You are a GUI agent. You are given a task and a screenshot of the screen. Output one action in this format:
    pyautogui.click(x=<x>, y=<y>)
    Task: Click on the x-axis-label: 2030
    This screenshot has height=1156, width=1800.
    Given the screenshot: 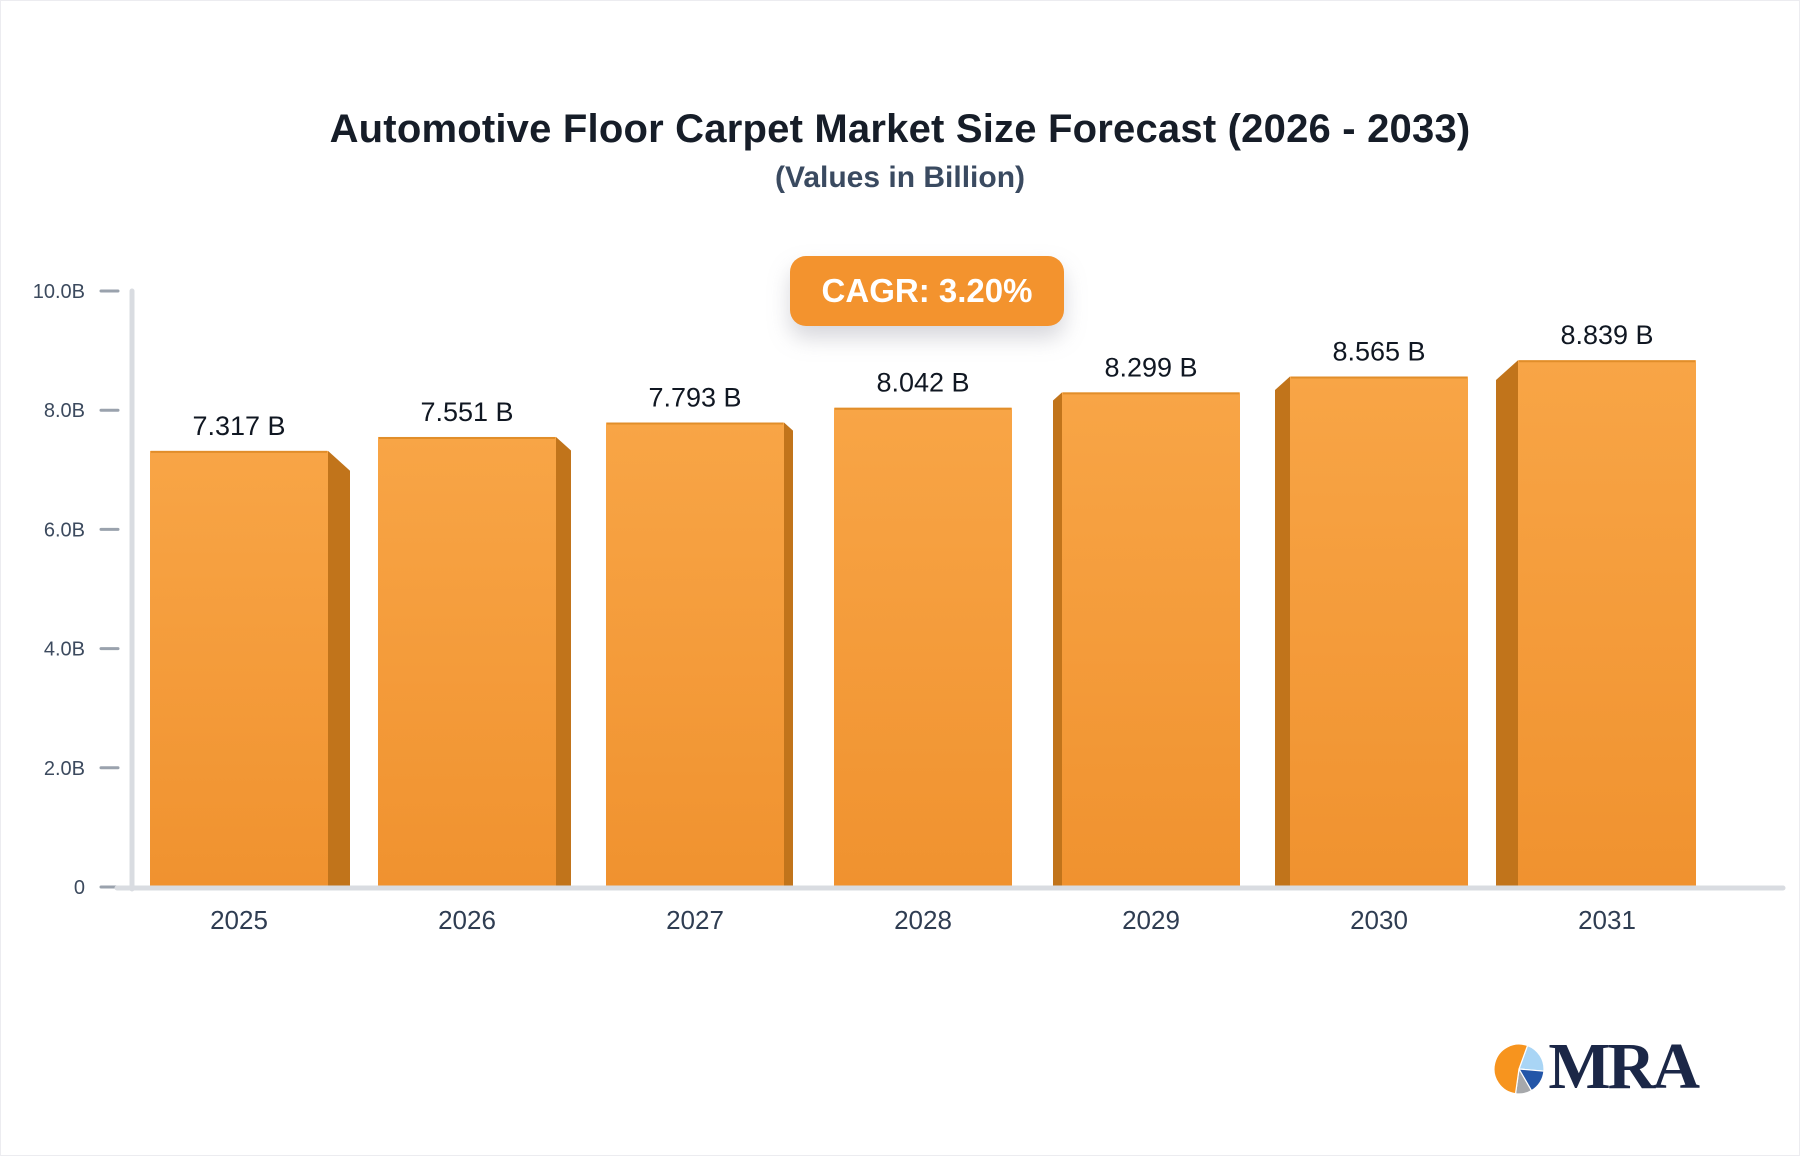 What is the action you would take?
    pyautogui.click(x=1379, y=920)
    